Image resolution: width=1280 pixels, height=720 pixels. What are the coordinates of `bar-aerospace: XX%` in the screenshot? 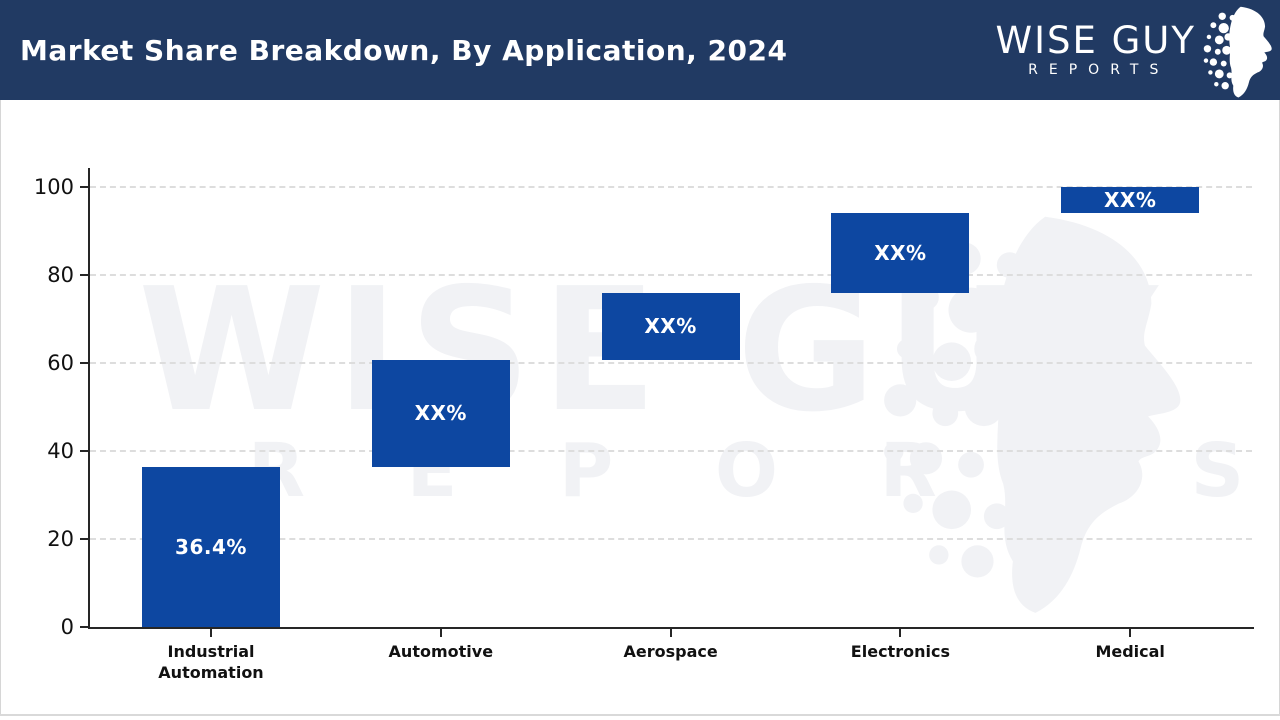 It's located at (670, 326).